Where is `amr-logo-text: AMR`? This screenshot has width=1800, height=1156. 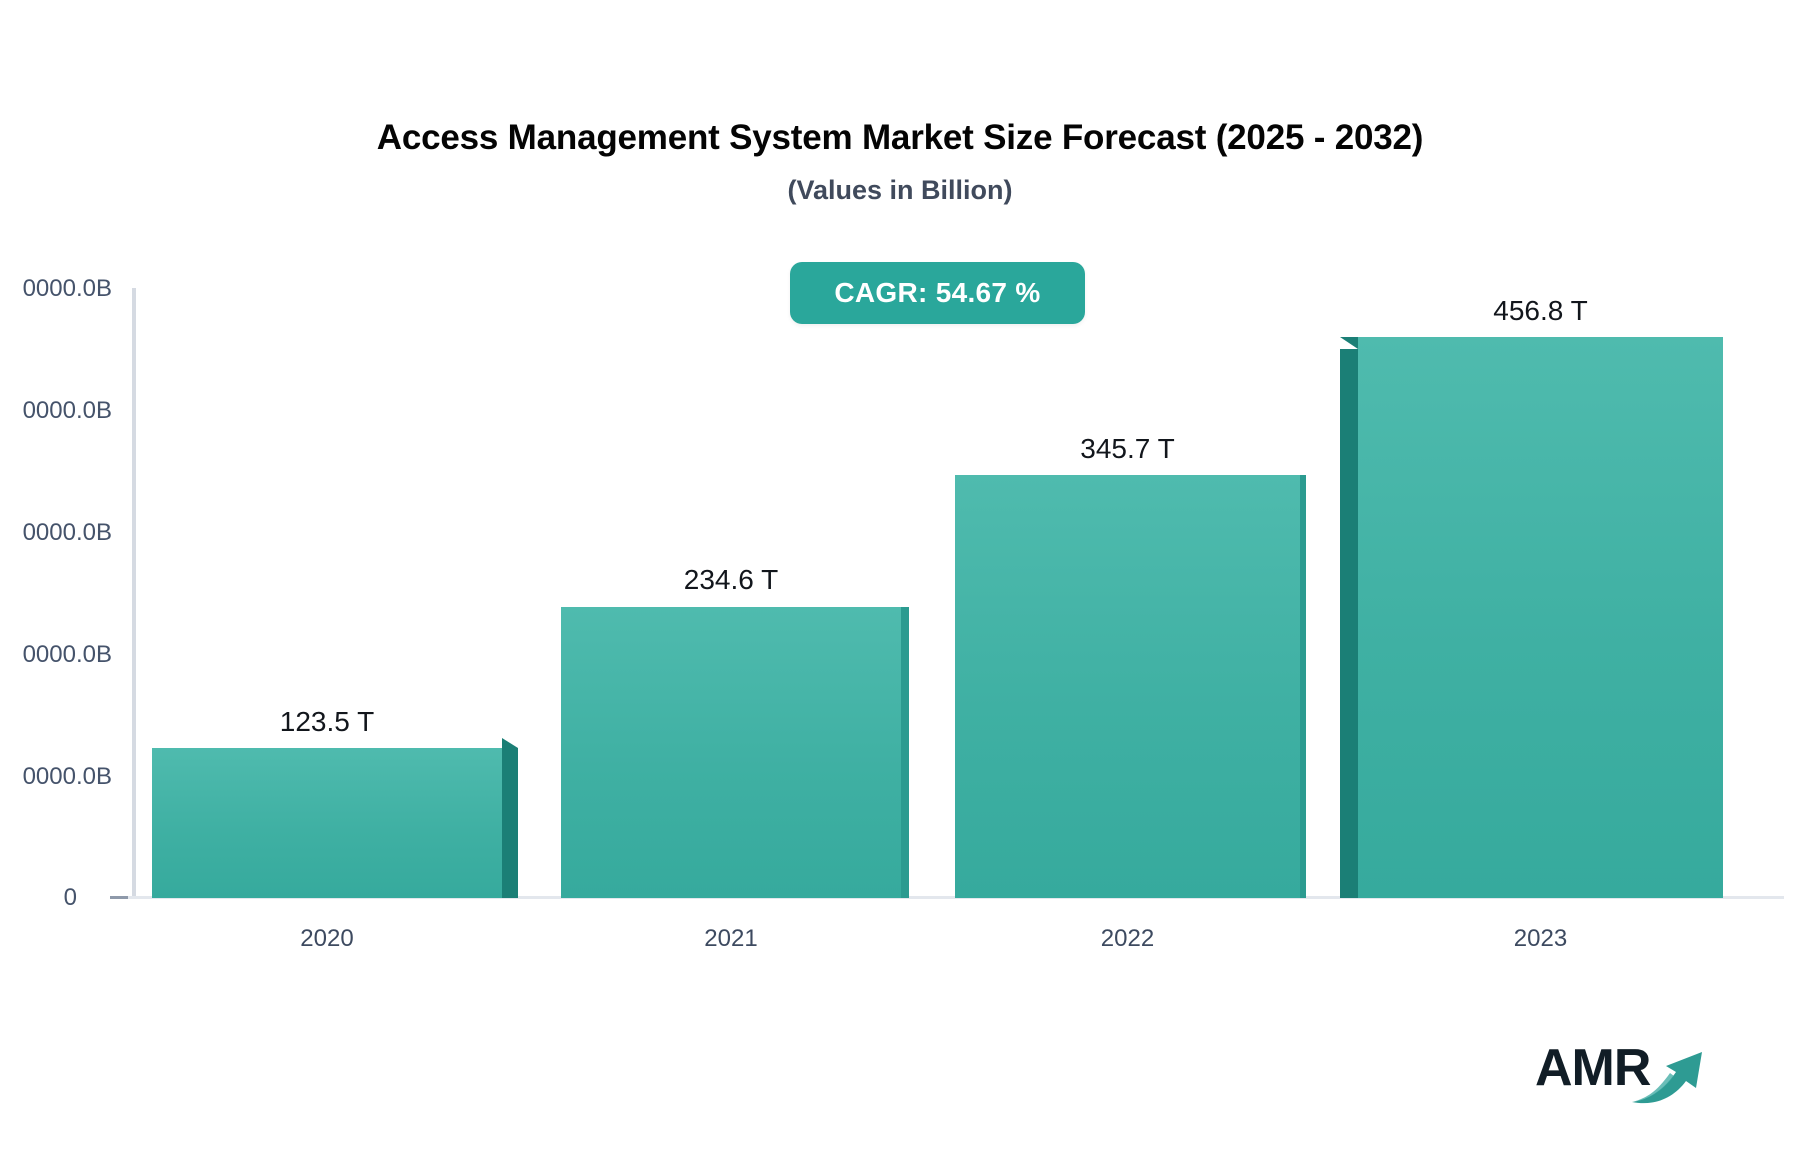
amr-logo-text: AMR is located at coordinates (1593, 1068).